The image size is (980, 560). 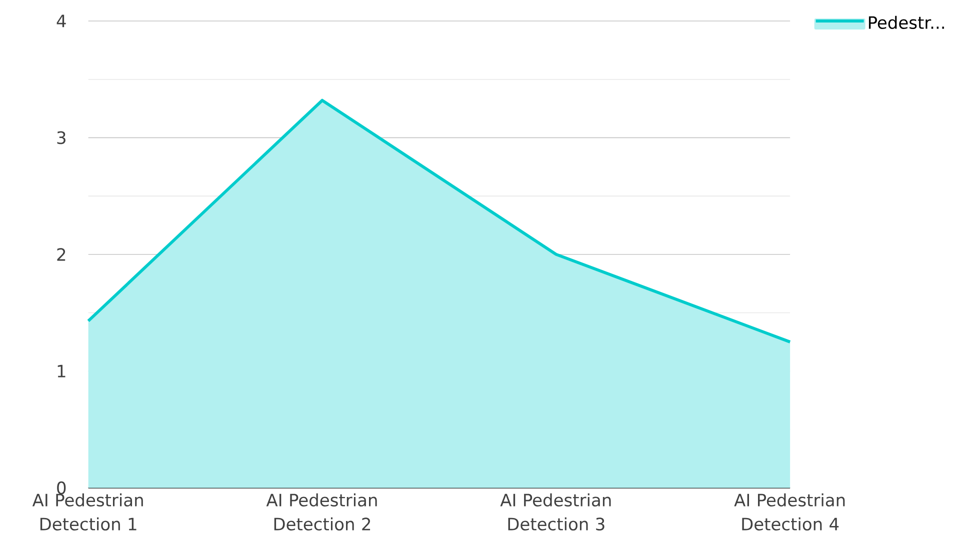 I want to click on x-tick-label: AI Pedestrian Detection 4, so click(x=789, y=512).